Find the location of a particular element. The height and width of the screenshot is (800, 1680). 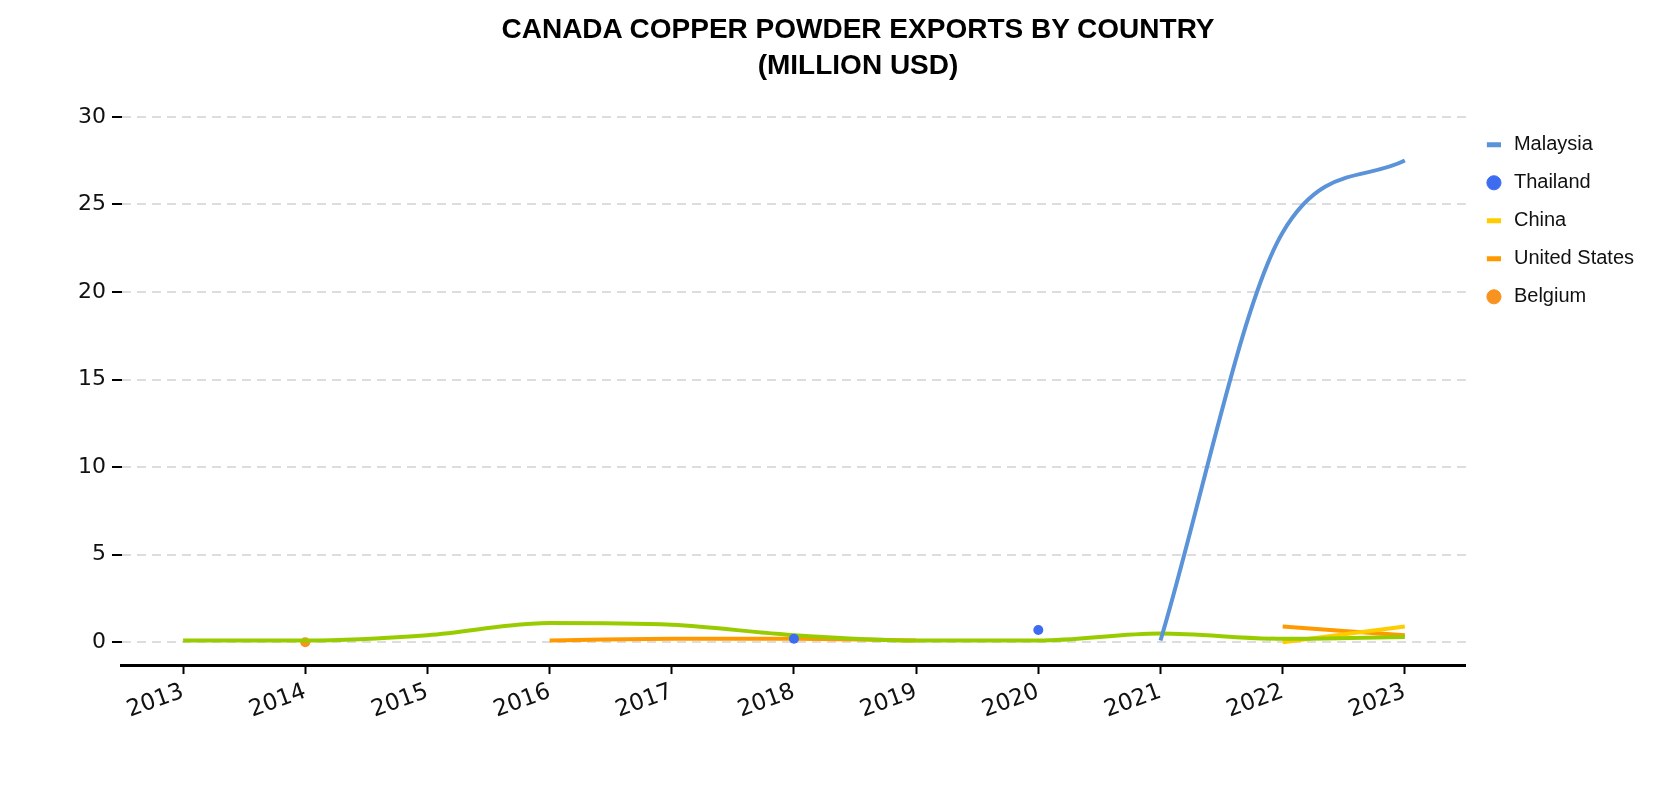

y-tick-label: 15 is located at coordinates (91, 378).